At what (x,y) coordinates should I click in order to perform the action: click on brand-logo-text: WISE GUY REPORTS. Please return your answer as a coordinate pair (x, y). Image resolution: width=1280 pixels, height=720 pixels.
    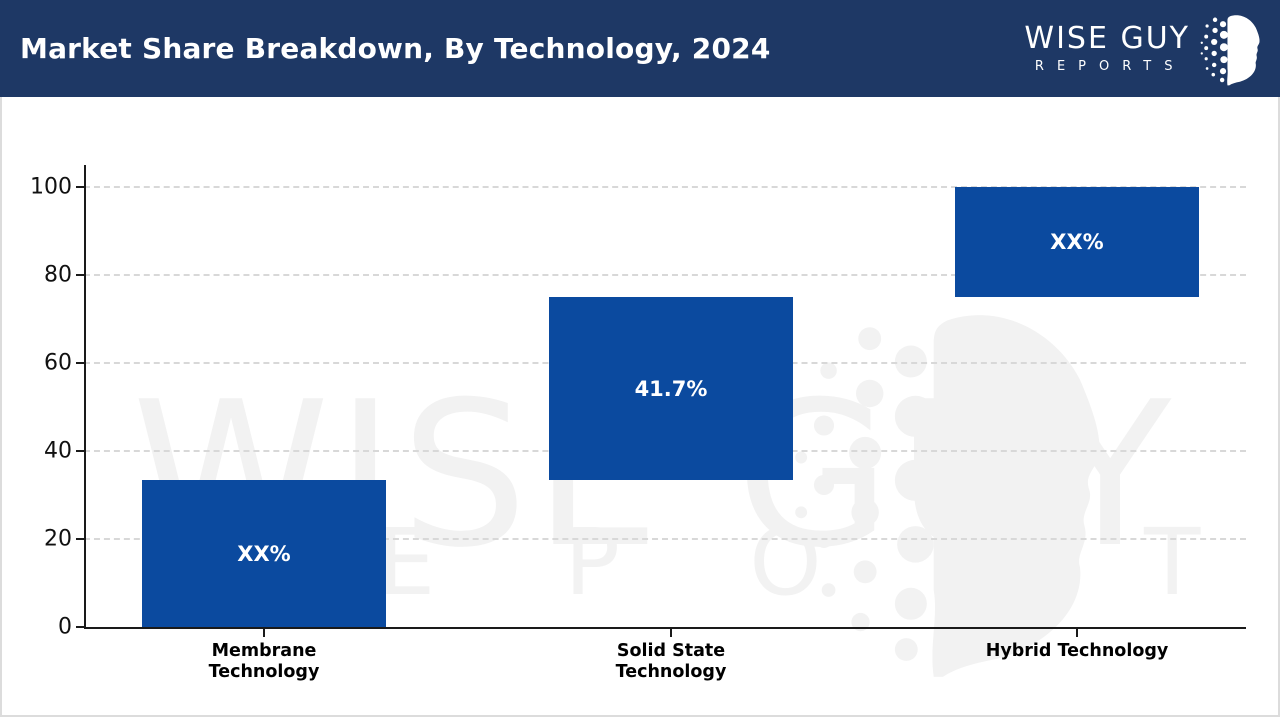
    Looking at the image, I should click on (1107, 47).